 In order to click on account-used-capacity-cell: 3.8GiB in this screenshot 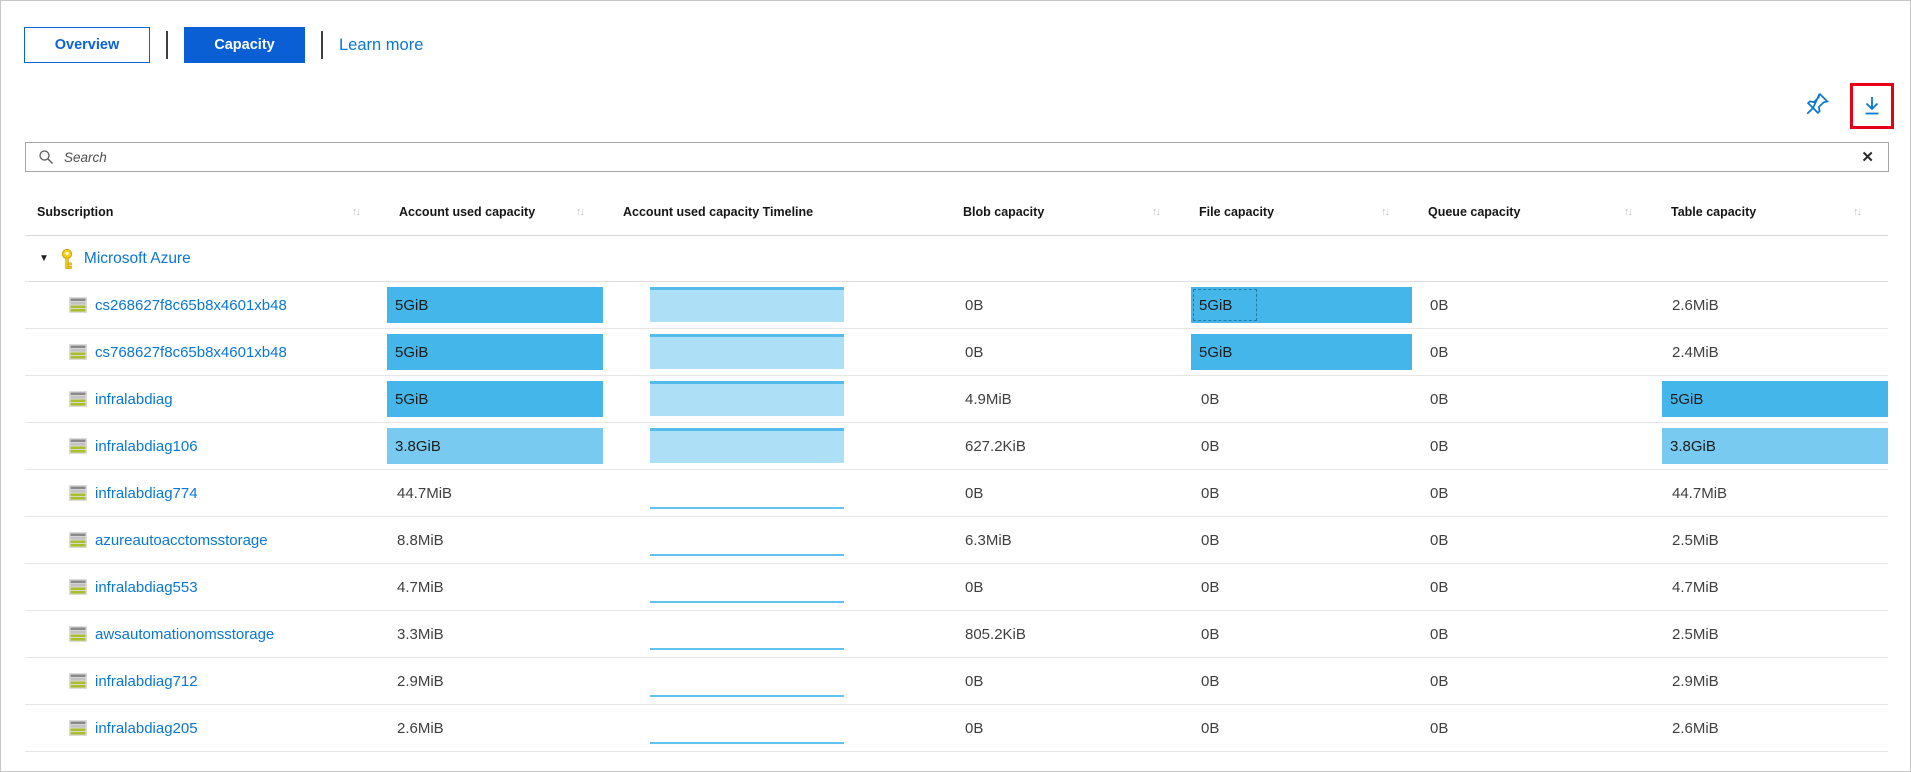, I will do `click(495, 446)`.